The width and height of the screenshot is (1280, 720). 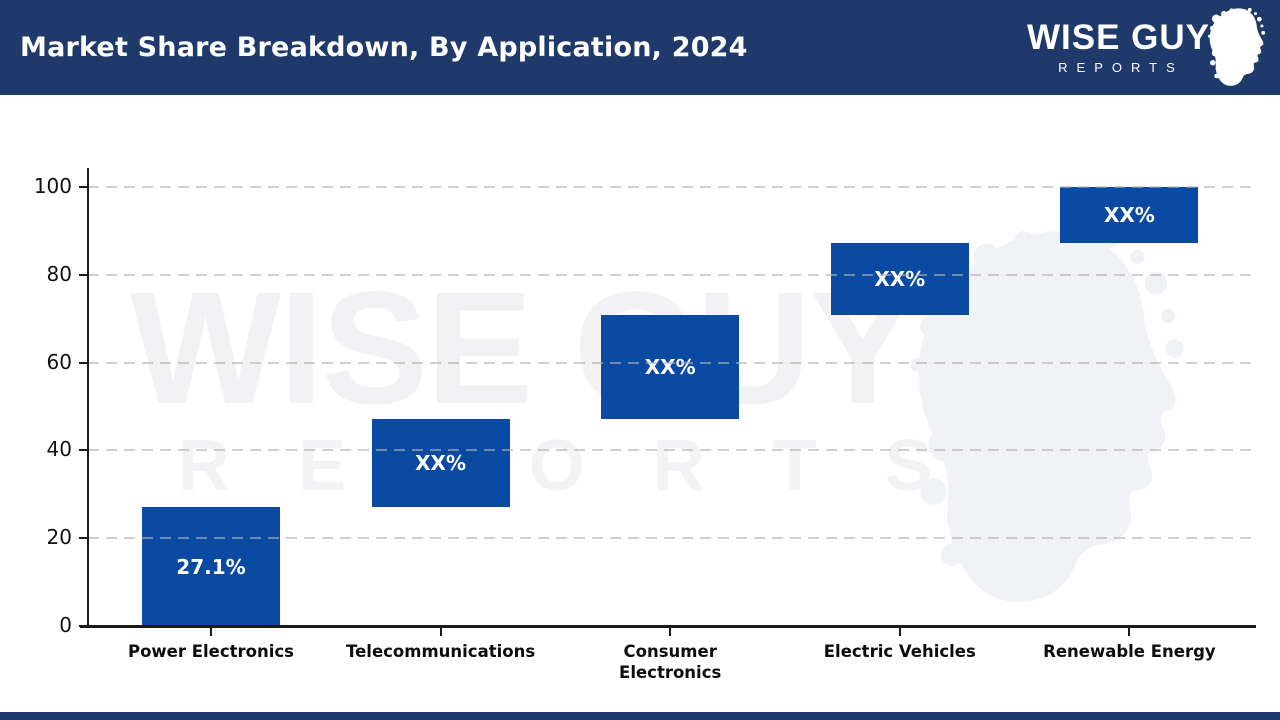 I want to click on bar-segment-3: XX%, so click(x=670, y=367).